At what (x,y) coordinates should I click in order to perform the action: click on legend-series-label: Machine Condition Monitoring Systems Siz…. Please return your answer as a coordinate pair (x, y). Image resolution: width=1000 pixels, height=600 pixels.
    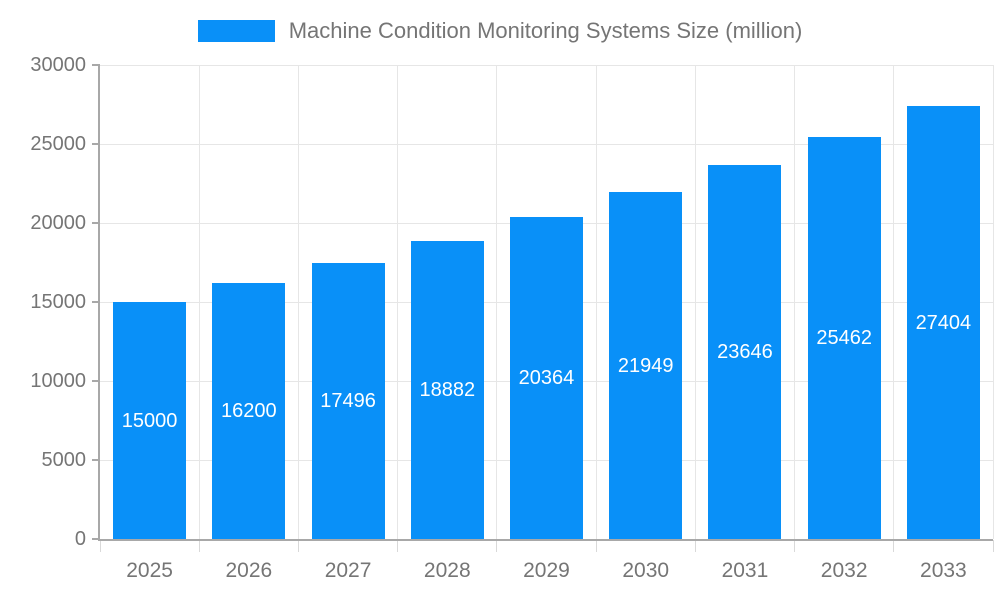
    Looking at the image, I should click on (545, 30).